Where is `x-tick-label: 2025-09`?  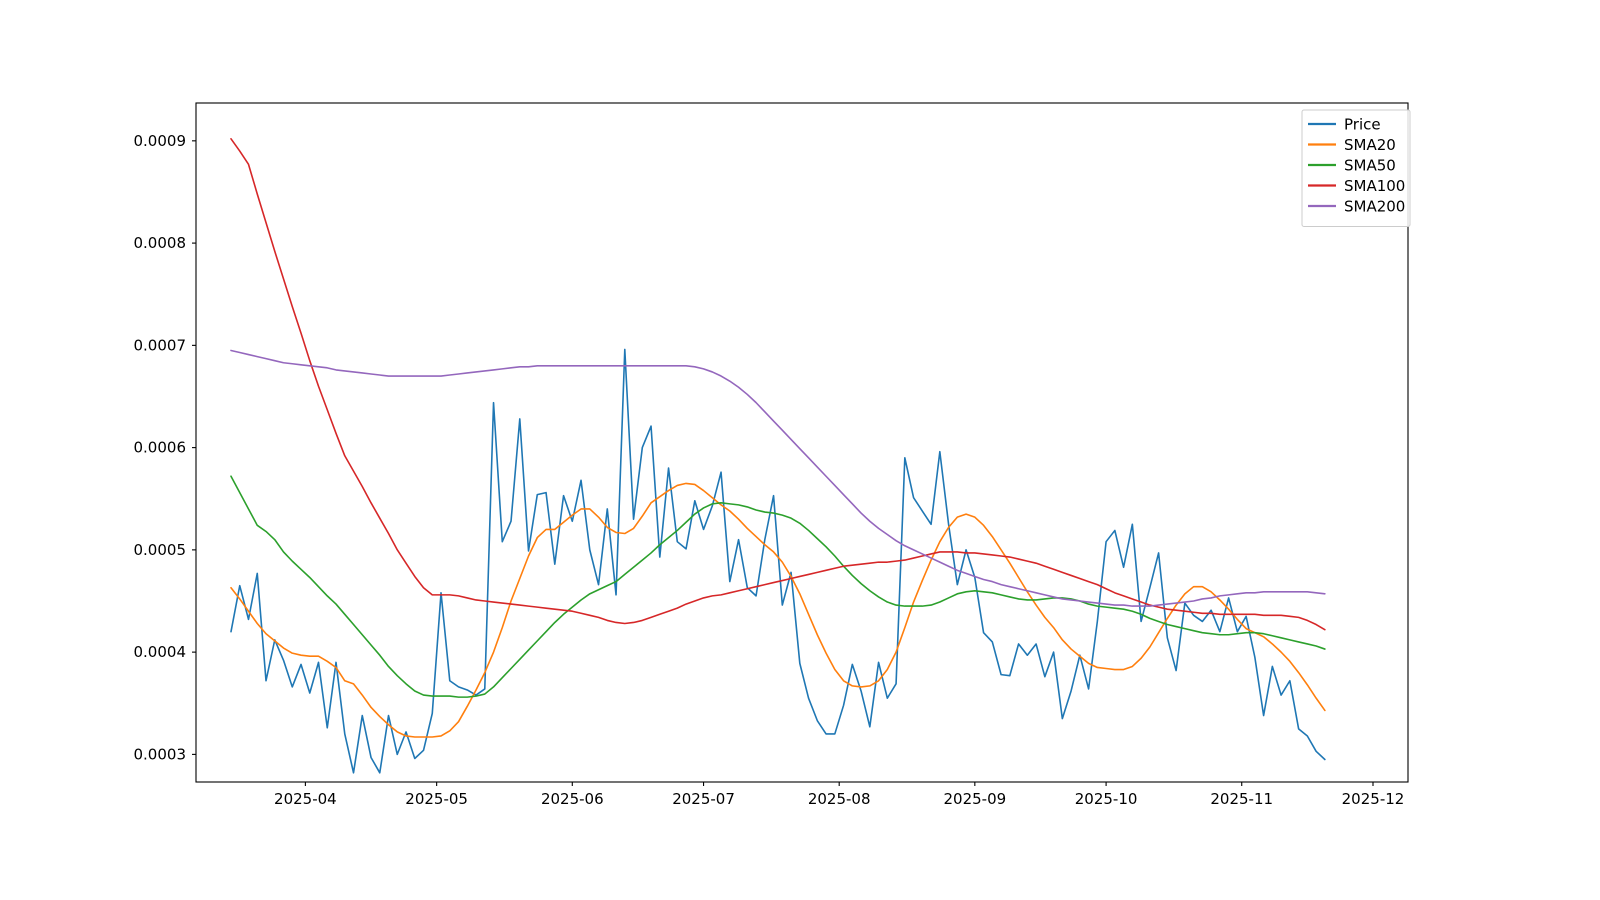
x-tick-label: 2025-09 is located at coordinates (974, 799).